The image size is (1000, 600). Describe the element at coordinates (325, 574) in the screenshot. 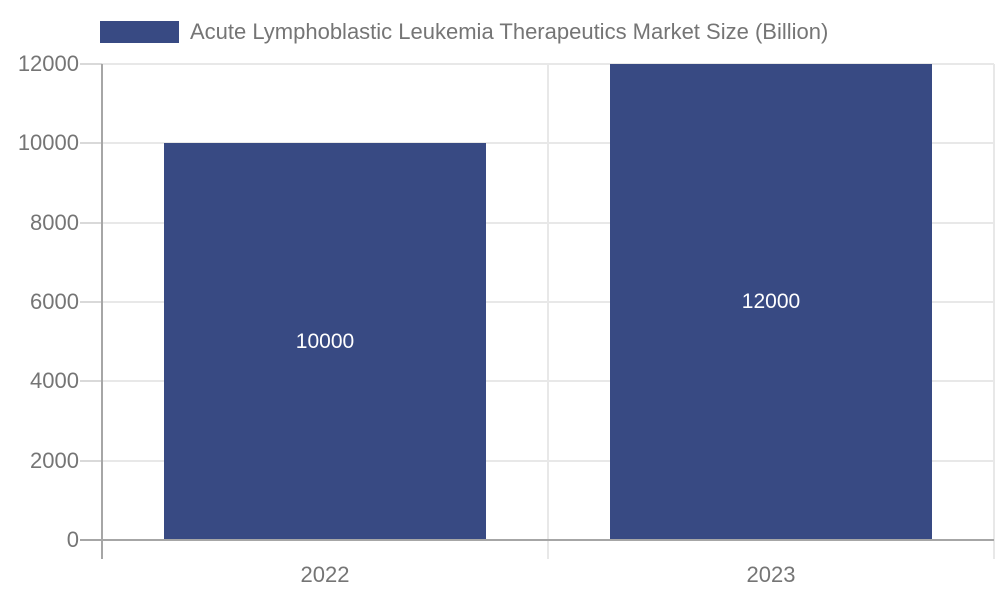

I see `x-tick-label: 2022` at that location.